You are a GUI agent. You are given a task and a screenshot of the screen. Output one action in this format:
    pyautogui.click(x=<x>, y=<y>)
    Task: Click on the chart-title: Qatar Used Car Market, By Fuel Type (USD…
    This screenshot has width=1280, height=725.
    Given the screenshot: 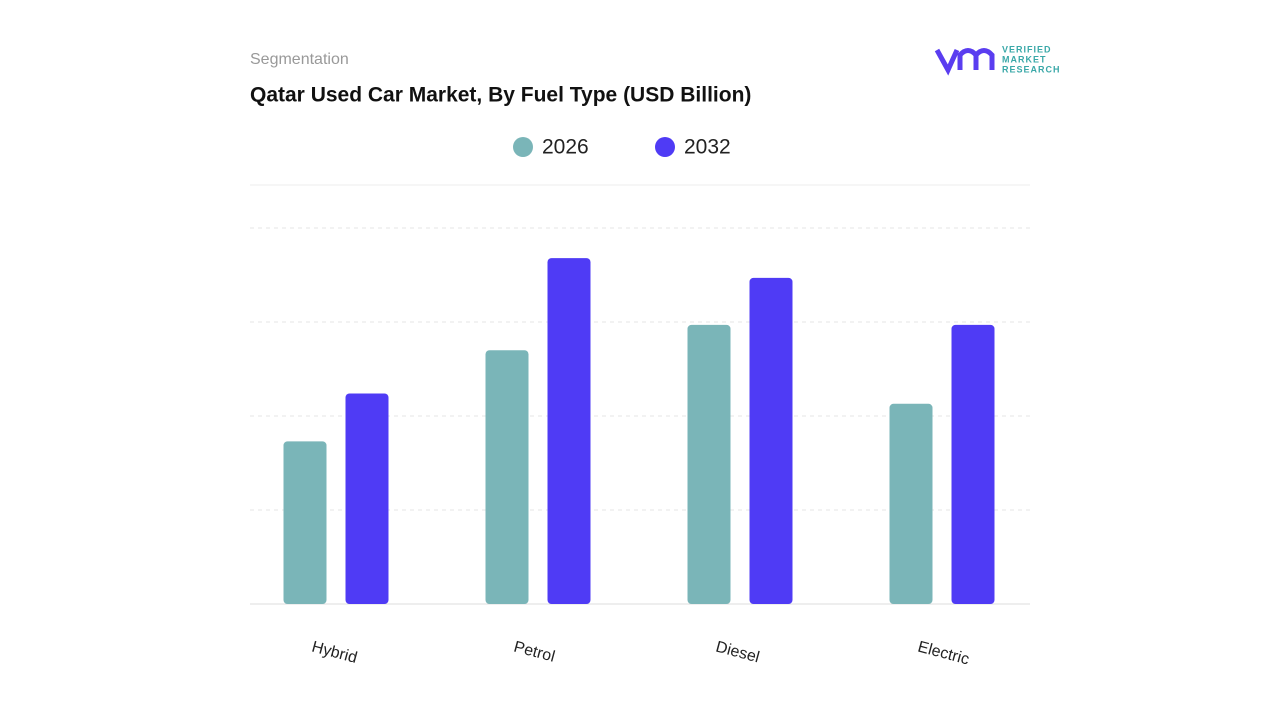 What is the action you would take?
    pyautogui.click(x=500, y=95)
    